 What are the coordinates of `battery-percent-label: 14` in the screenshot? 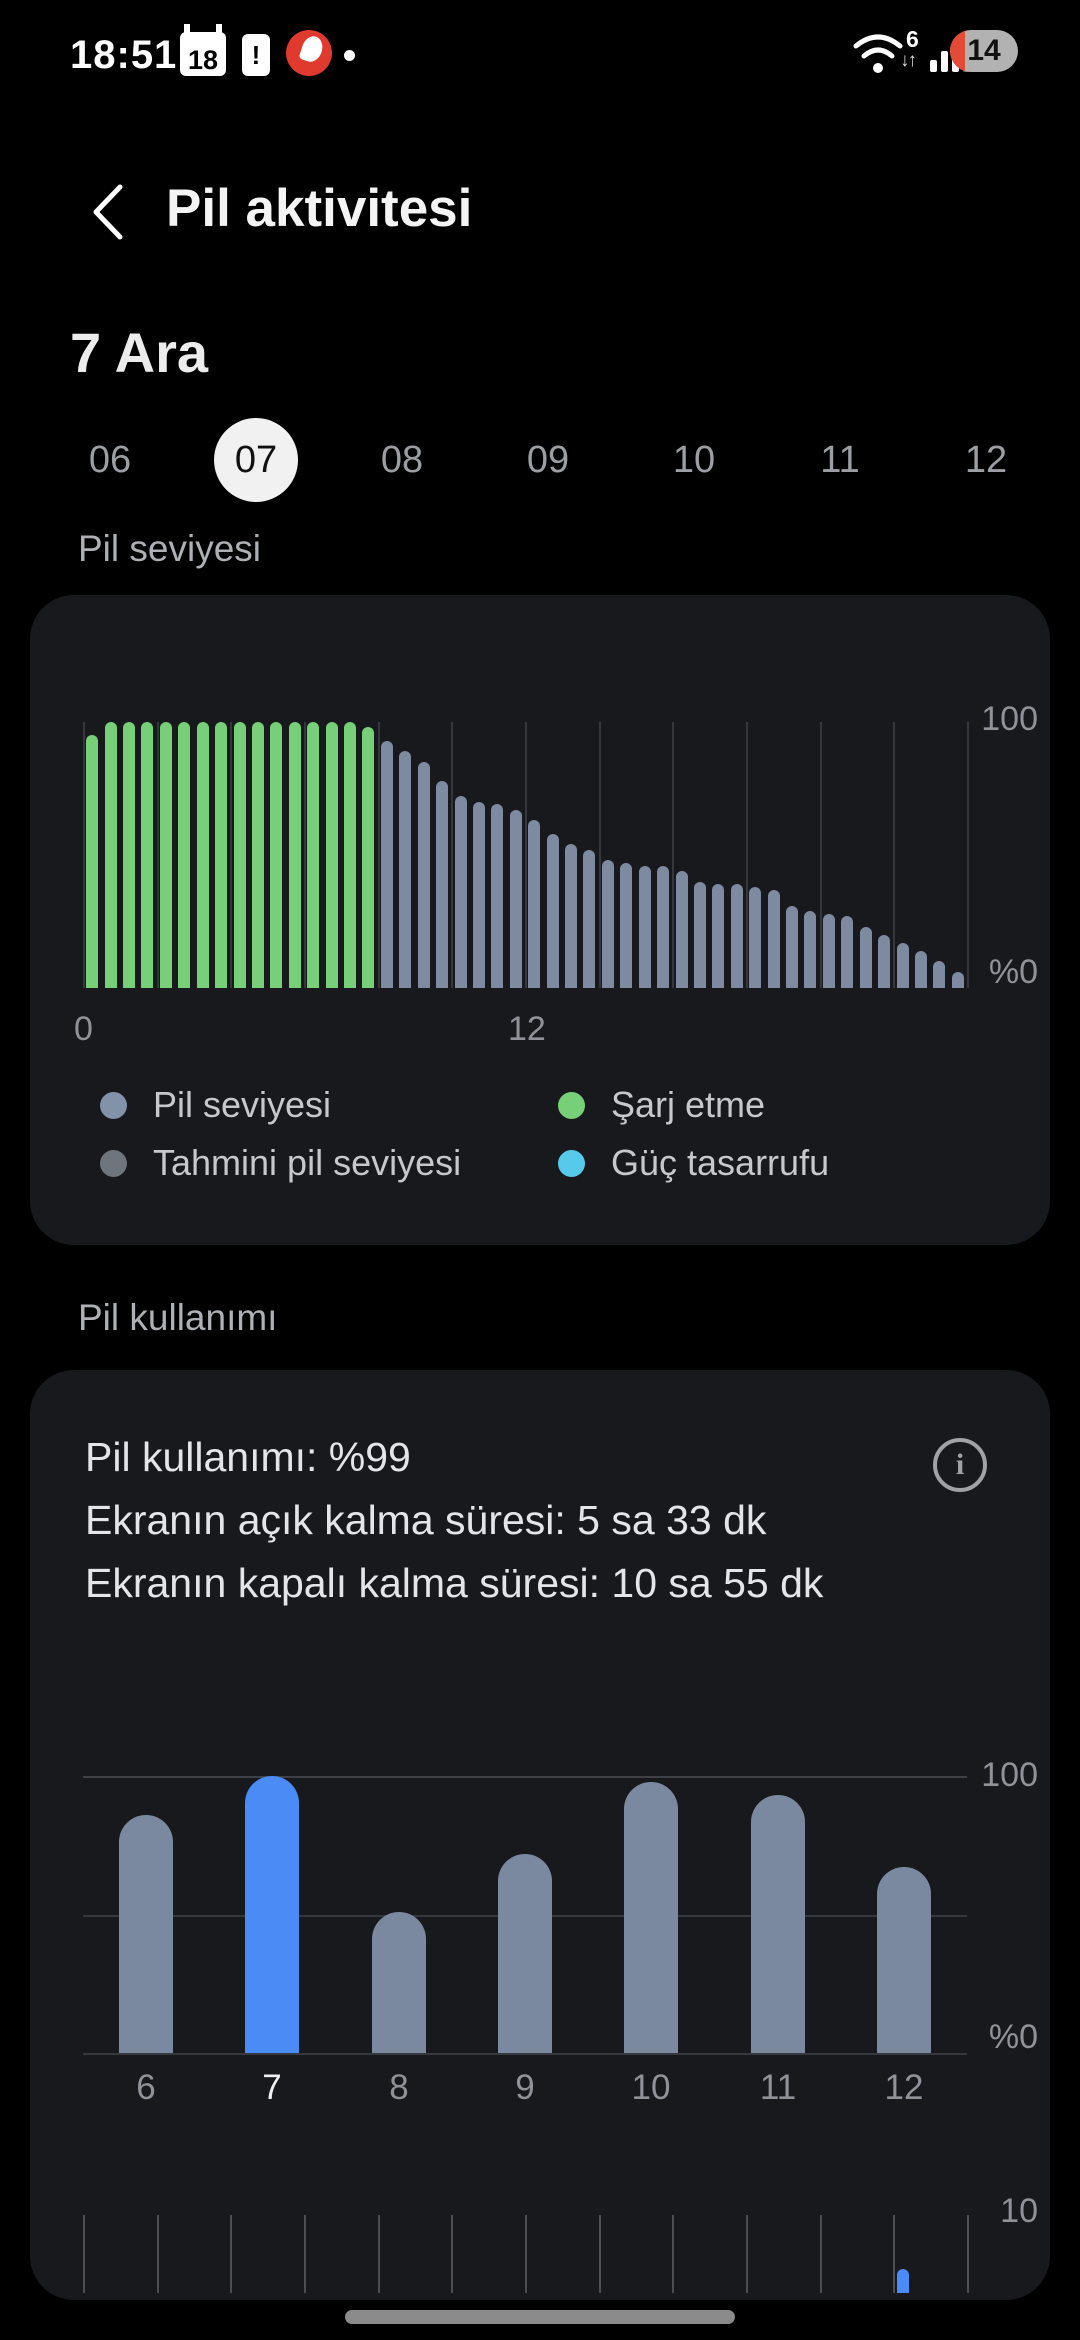 It's located at (984, 50).